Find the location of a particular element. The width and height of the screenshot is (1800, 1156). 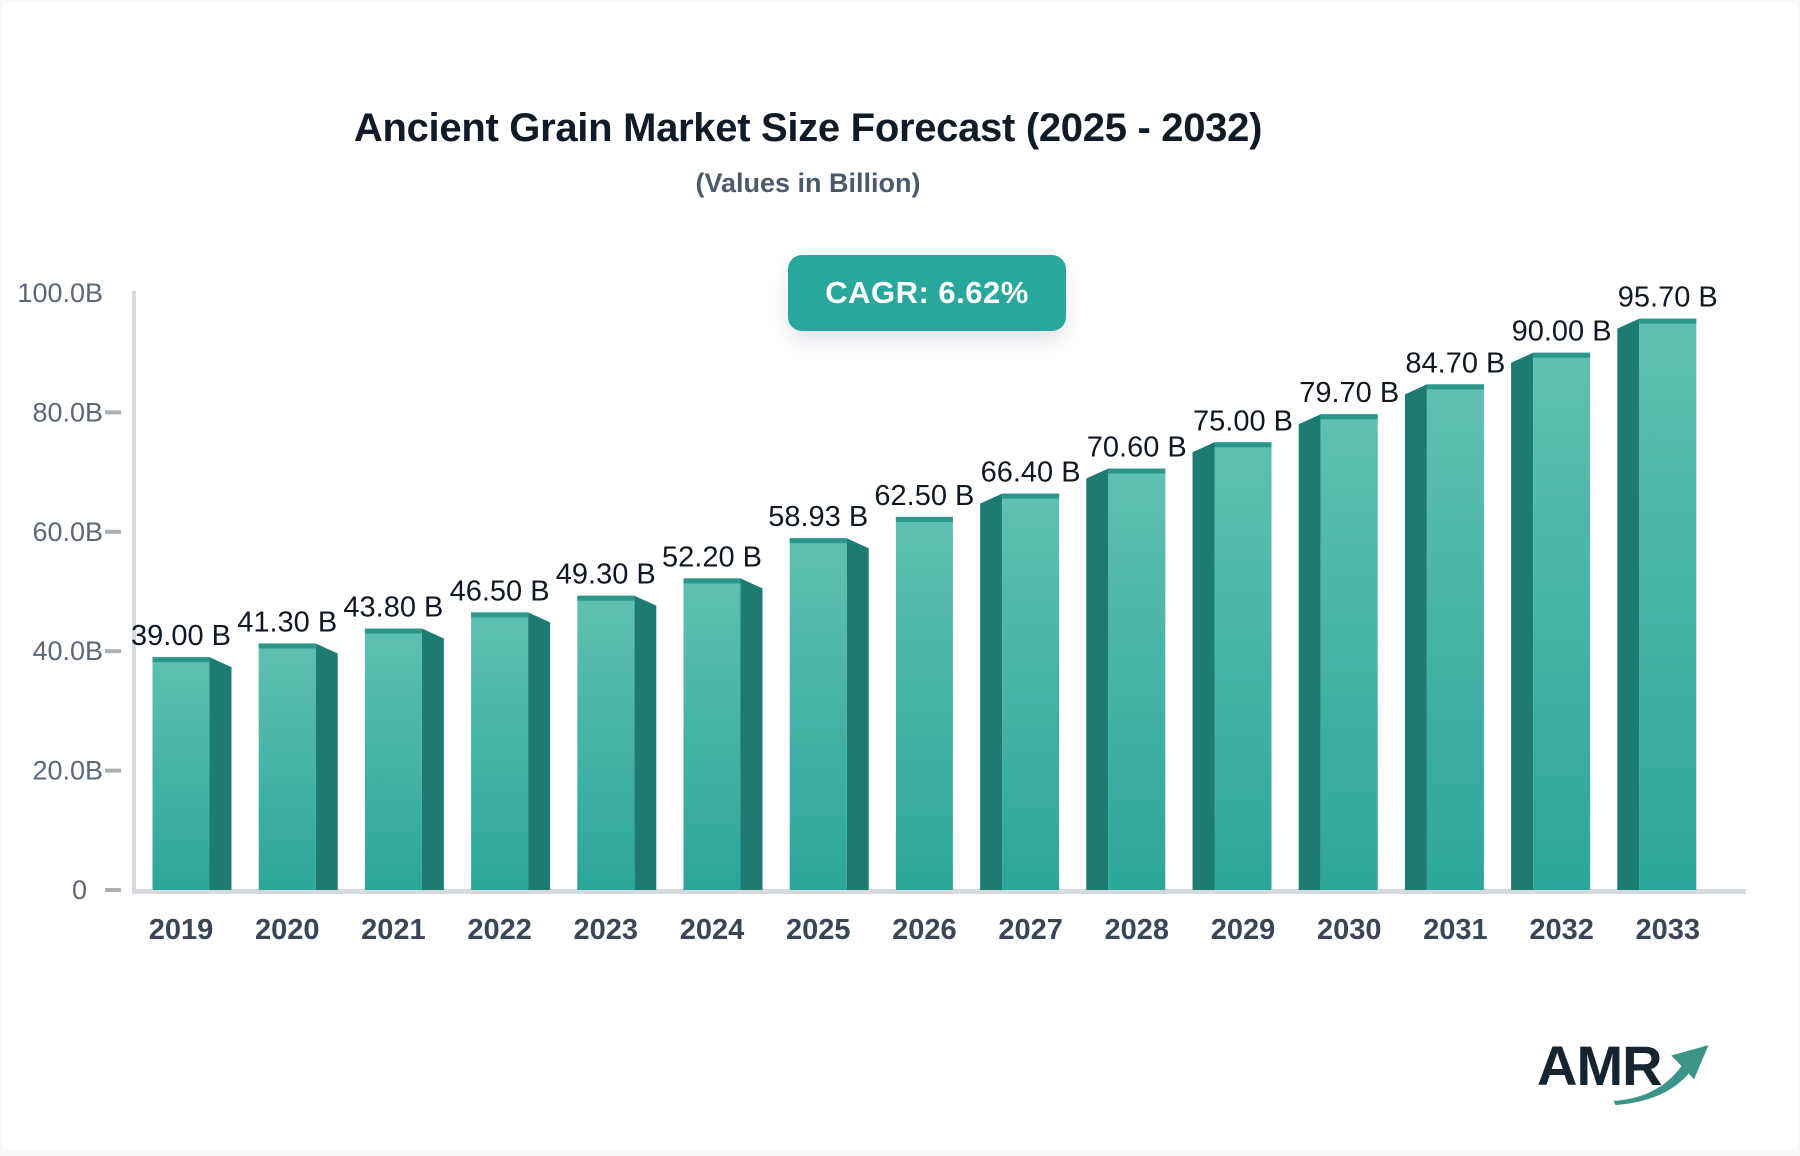

y-axis-label: 100.0B is located at coordinates (60, 293).